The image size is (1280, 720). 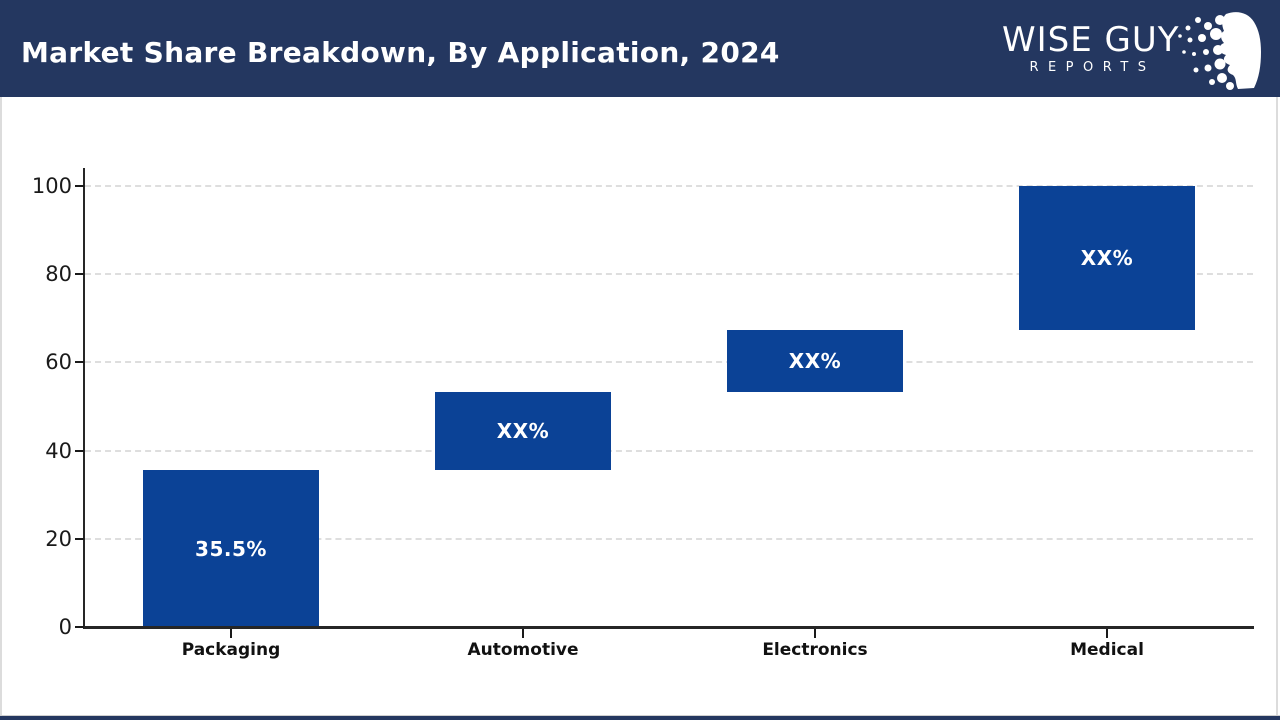 What do you see at coordinates (1092, 67) in the screenshot?
I see `logo-reports-label: REPORTS` at bounding box center [1092, 67].